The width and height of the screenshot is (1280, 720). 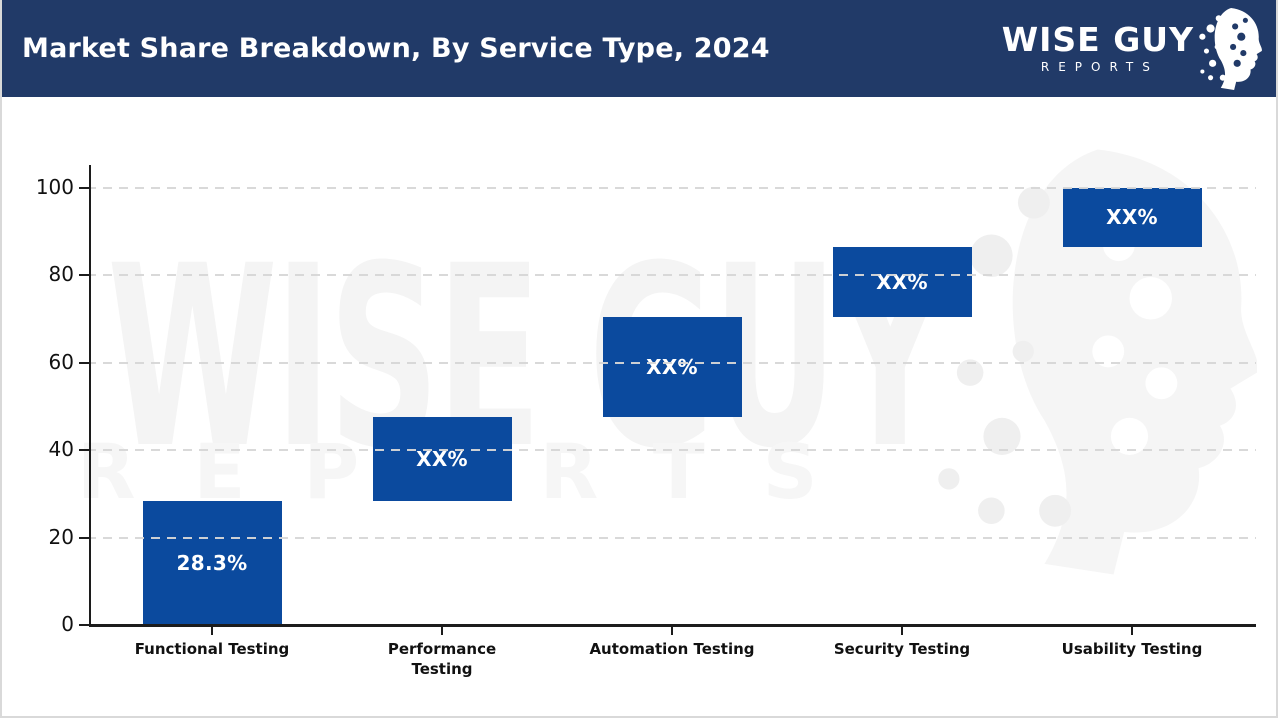 I want to click on y-axis-line, so click(x=90, y=396).